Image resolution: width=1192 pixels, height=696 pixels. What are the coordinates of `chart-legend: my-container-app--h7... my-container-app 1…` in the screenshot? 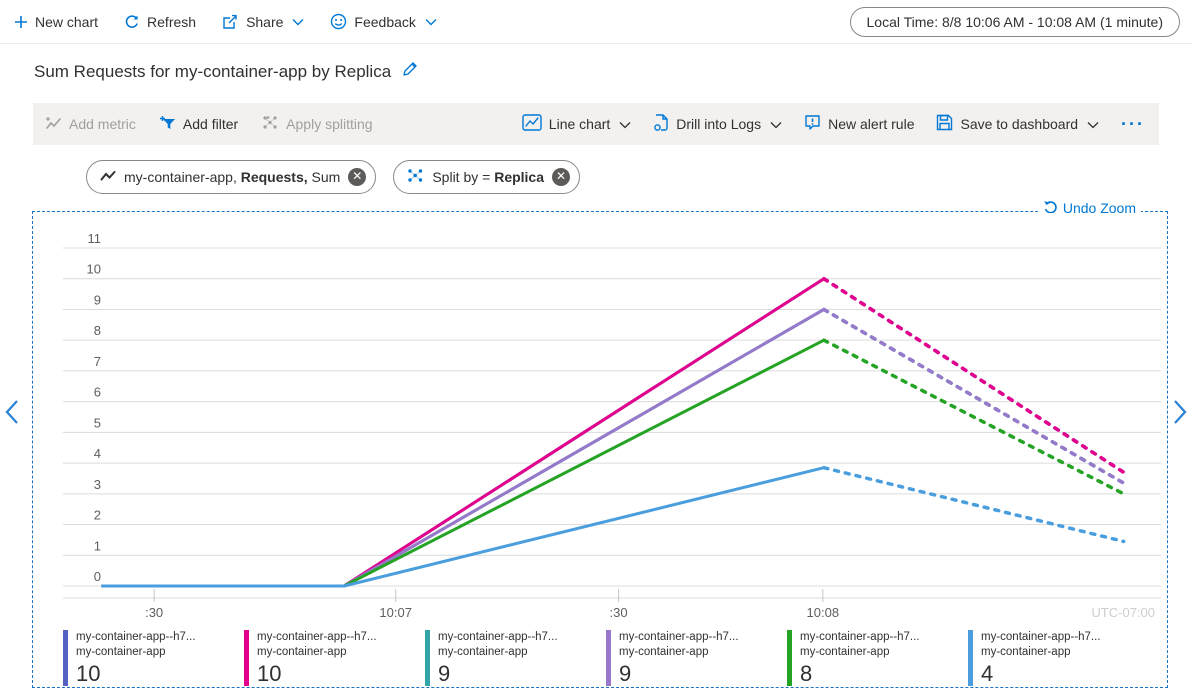 It's located at (600, 658).